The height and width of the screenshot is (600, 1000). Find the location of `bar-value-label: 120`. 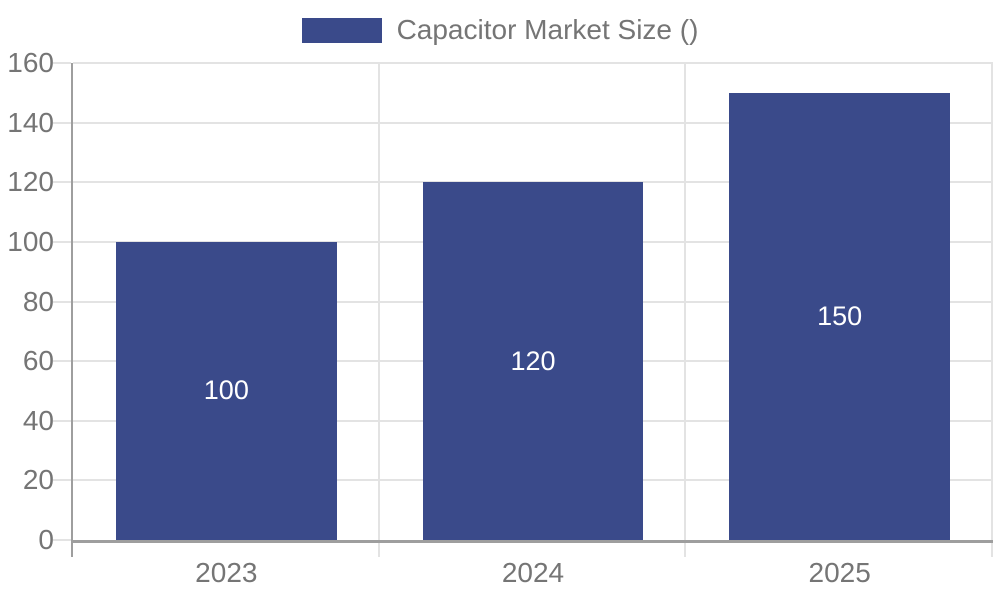

bar-value-label: 120 is located at coordinates (533, 360).